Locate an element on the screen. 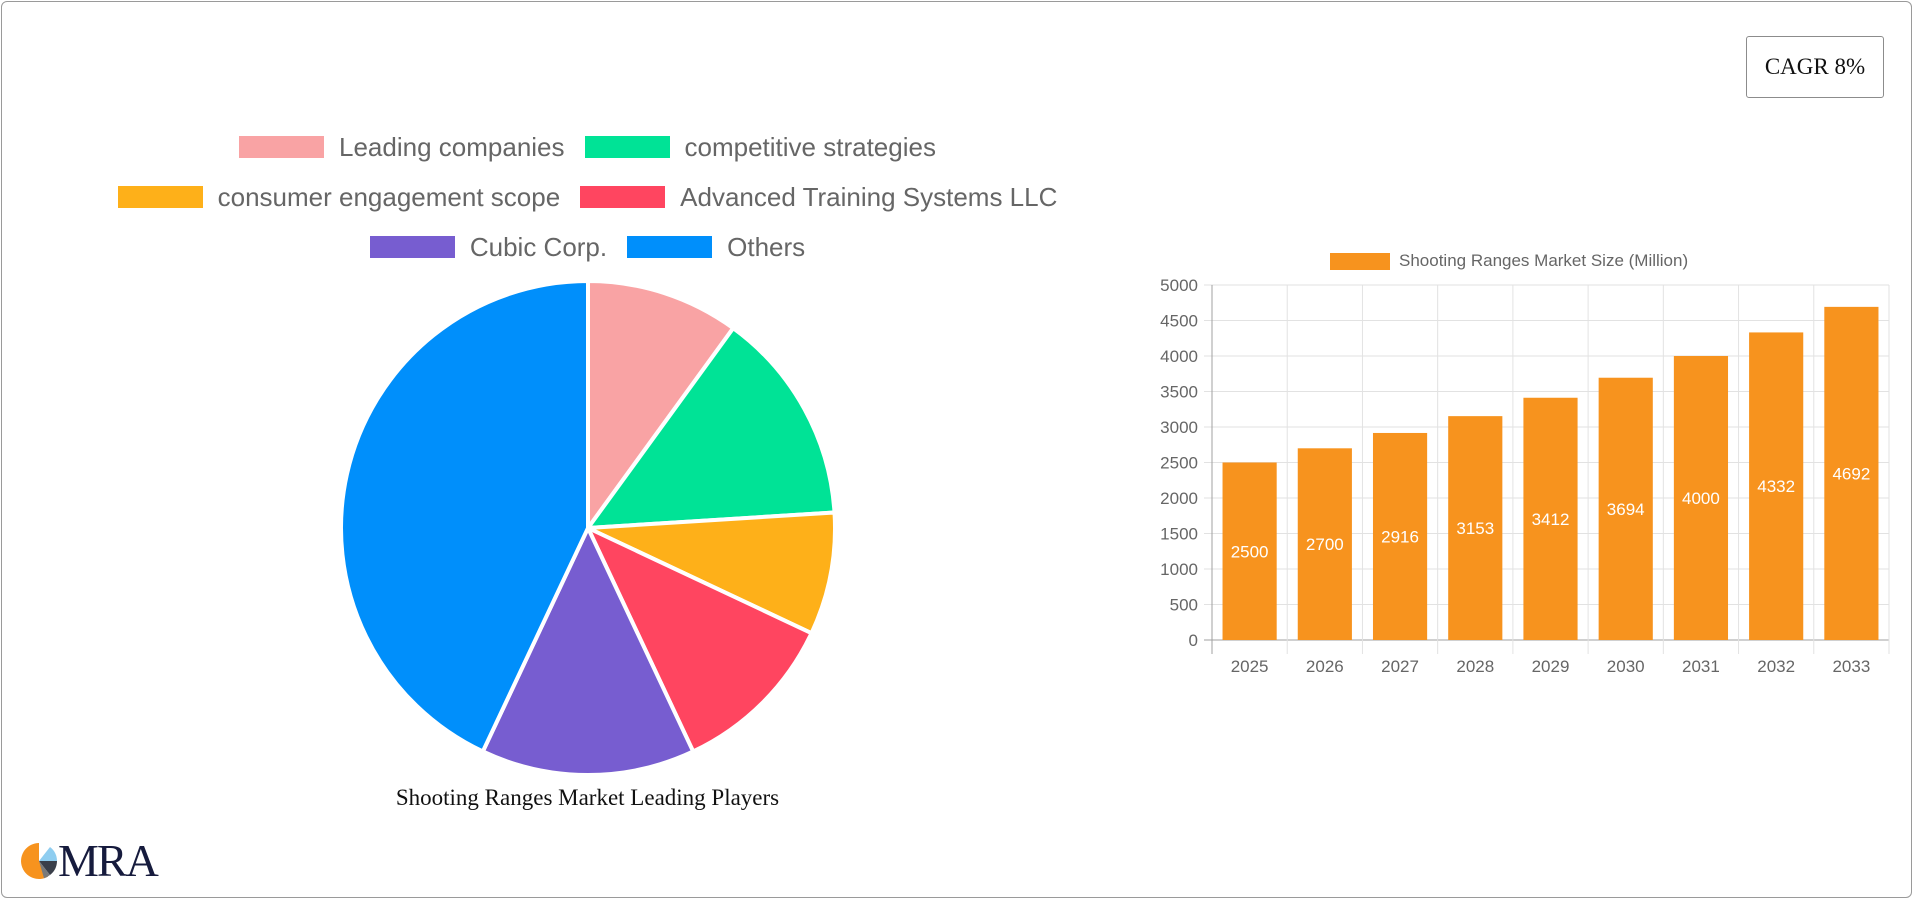 This screenshot has height=901, width=1920. bar-value-label: 3694 is located at coordinates (1626, 509).